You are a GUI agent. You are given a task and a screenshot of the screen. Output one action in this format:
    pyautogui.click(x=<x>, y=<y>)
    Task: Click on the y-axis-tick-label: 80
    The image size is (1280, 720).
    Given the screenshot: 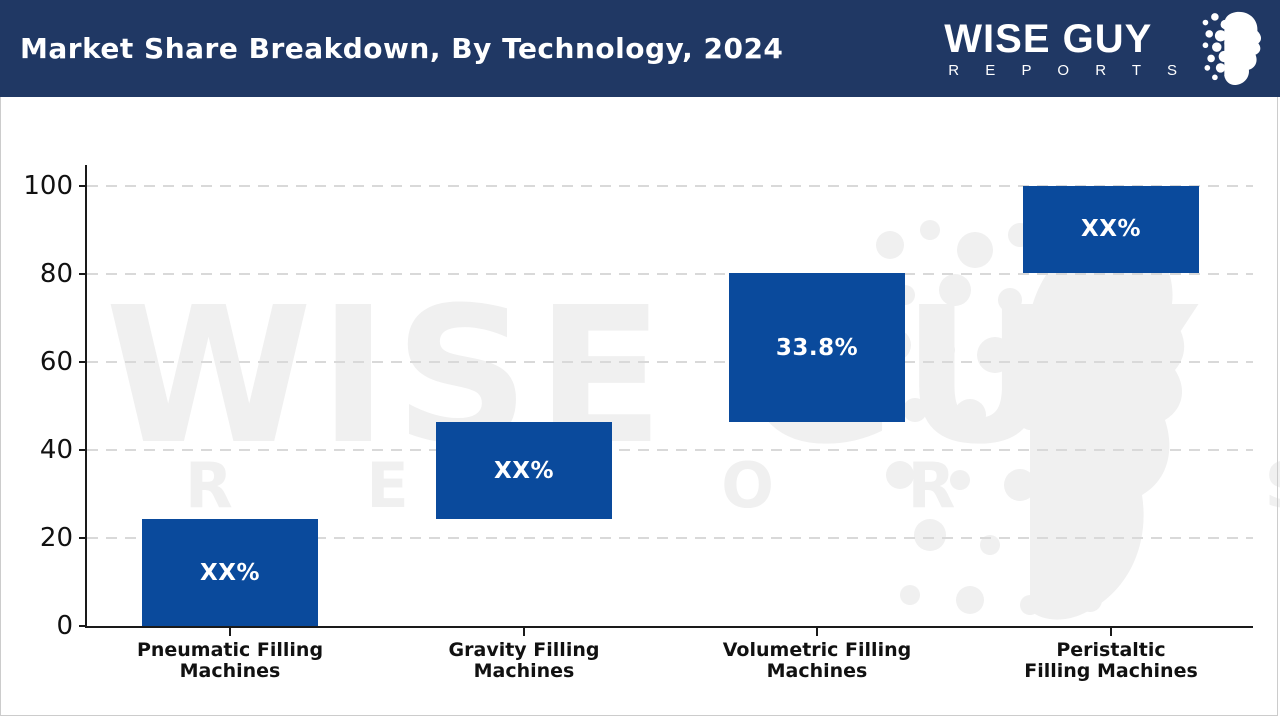 What is the action you would take?
    pyautogui.click(x=56, y=273)
    